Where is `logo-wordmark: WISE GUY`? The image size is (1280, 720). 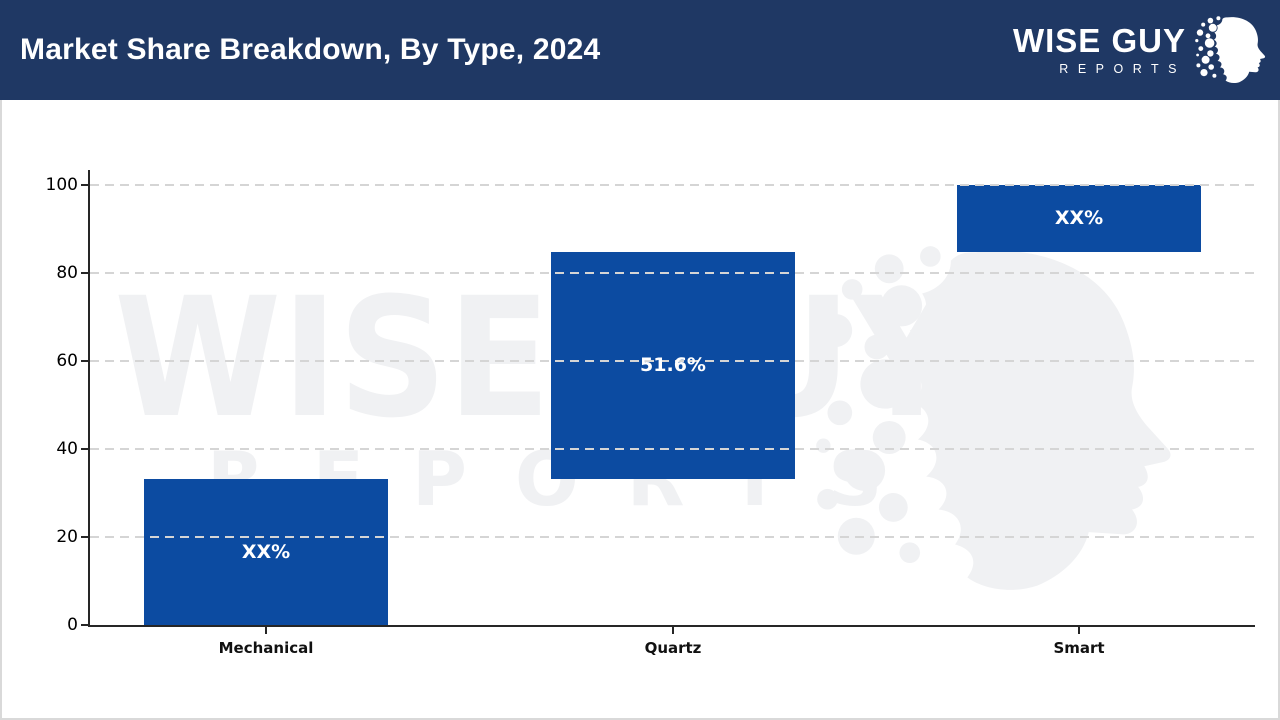 logo-wordmark: WISE GUY is located at coordinates (1099, 40).